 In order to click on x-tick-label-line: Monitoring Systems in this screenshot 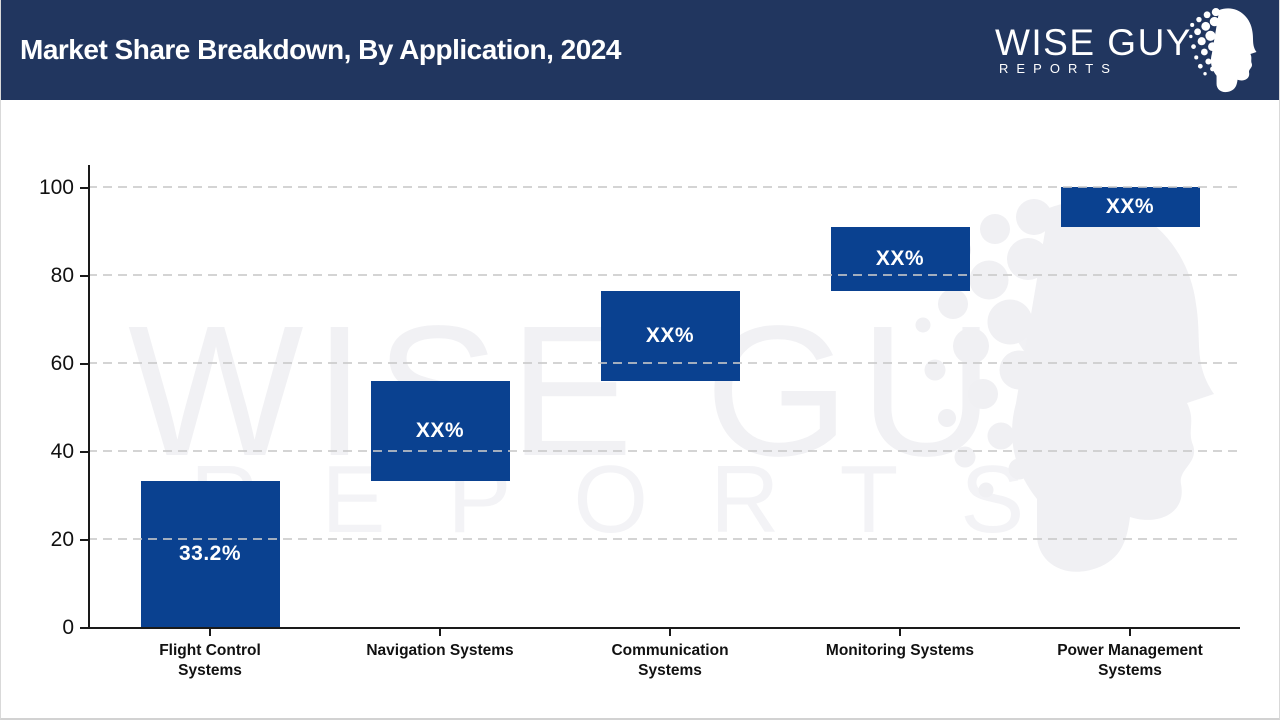, I will do `click(900, 650)`.